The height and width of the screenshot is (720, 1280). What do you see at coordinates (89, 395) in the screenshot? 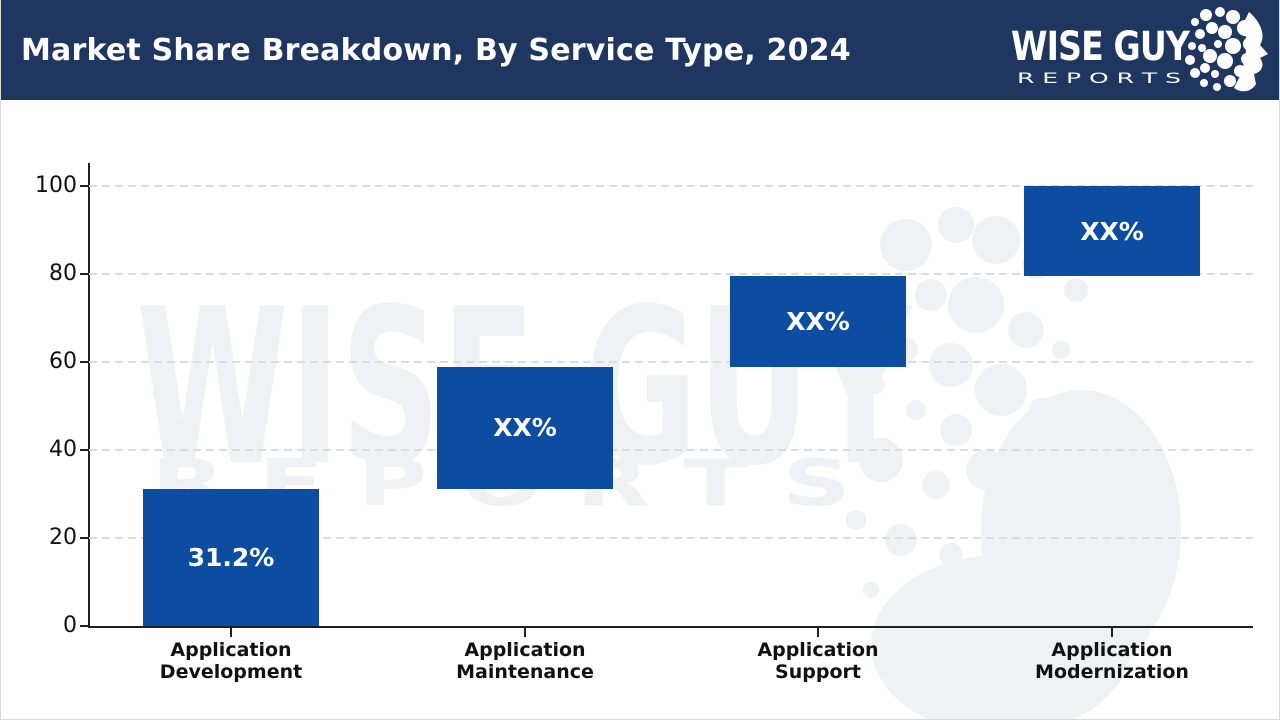
I see `y-axis-spine` at bounding box center [89, 395].